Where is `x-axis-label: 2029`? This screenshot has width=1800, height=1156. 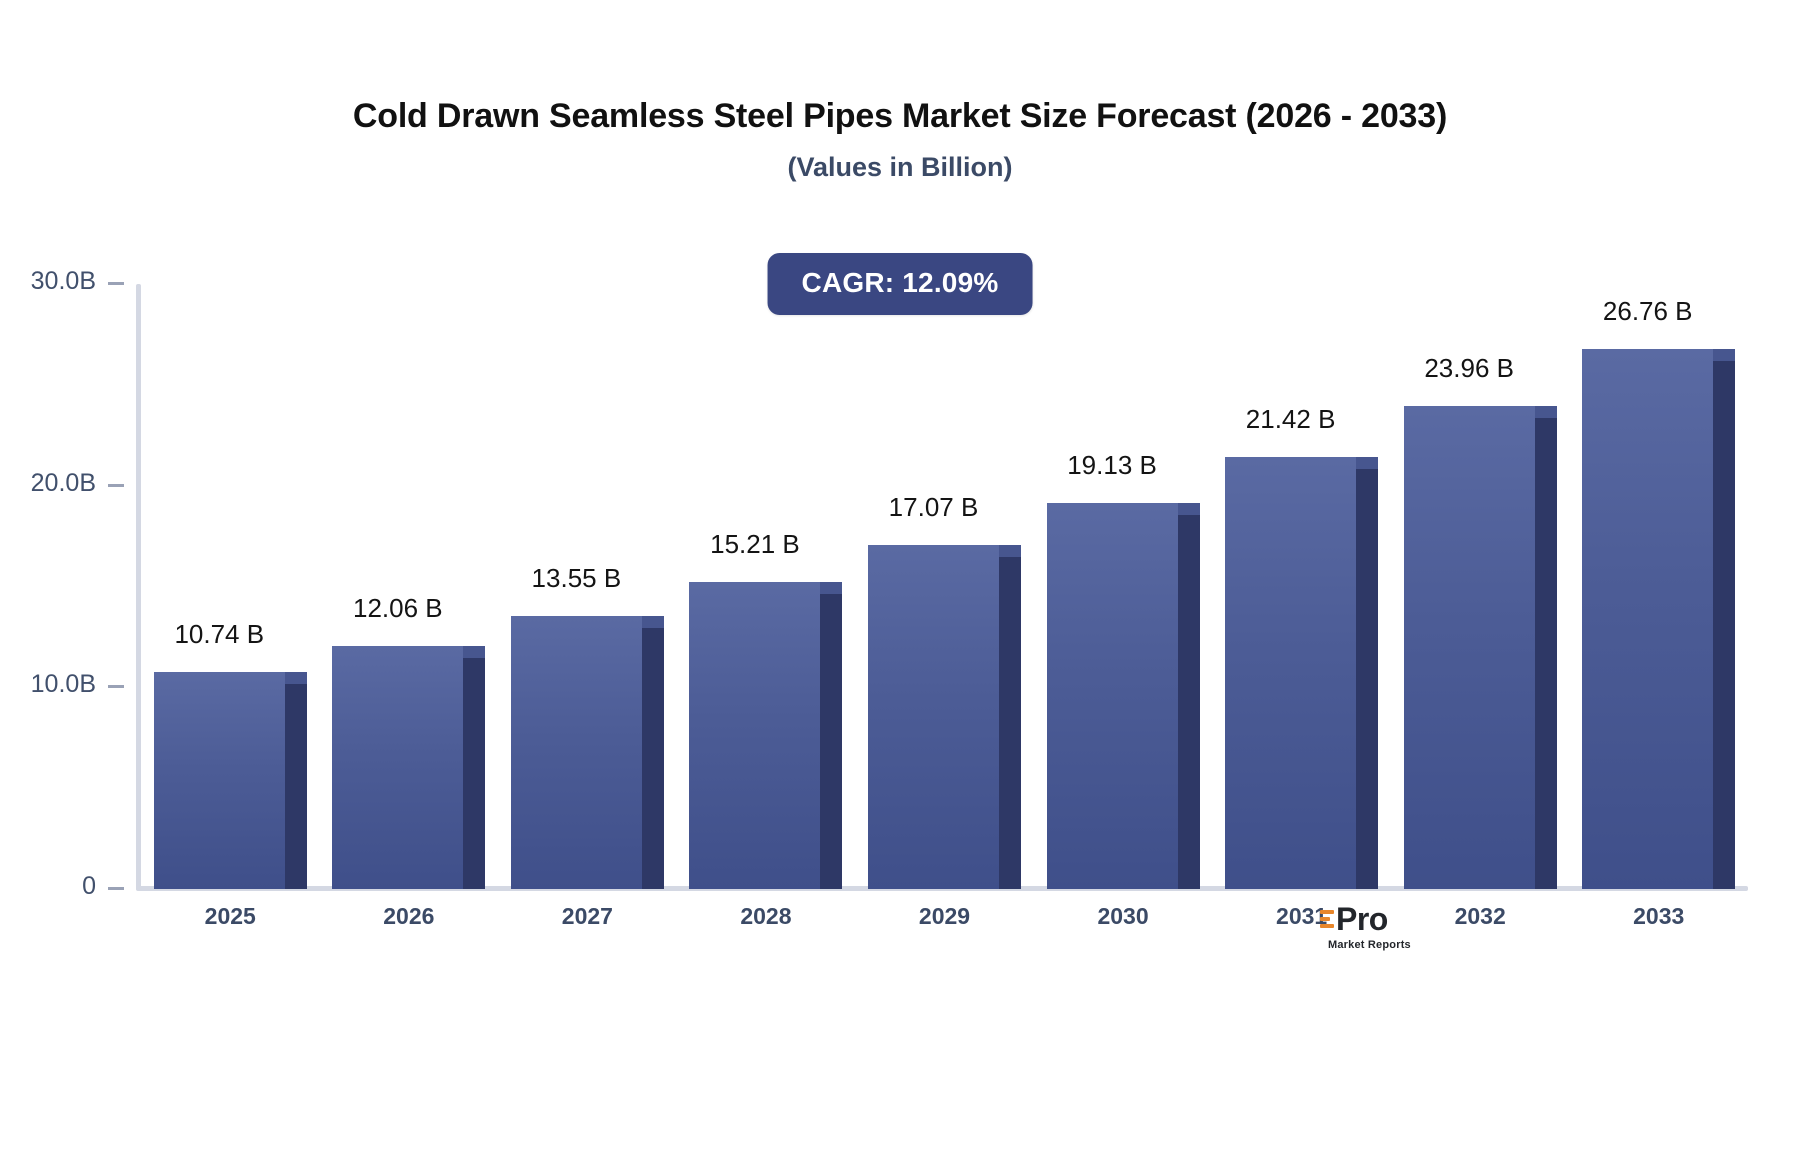
x-axis-label: 2029 is located at coordinates (944, 916).